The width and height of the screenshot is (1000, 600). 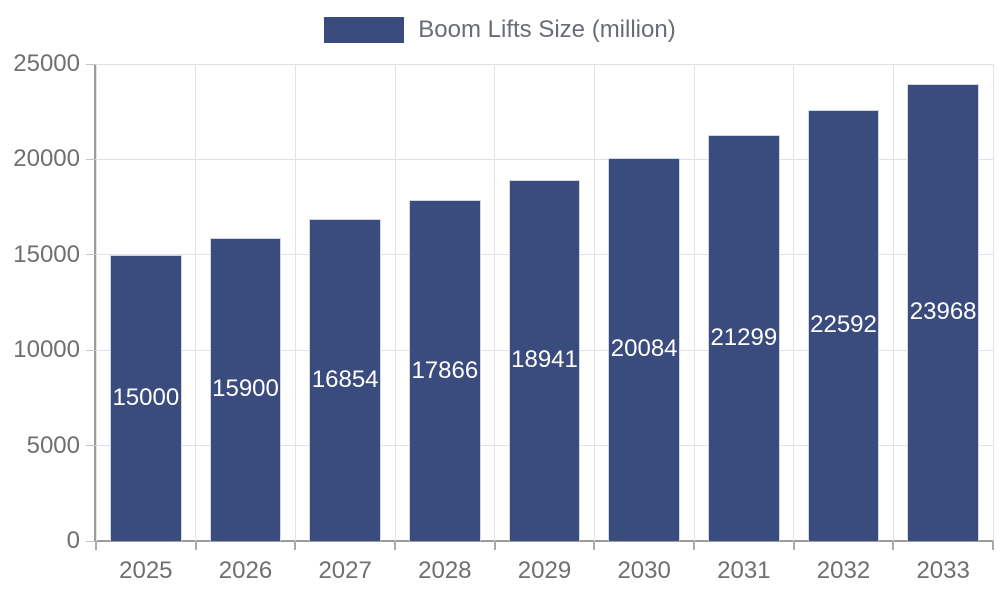 I want to click on bar-2029, so click(x=544, y=360).